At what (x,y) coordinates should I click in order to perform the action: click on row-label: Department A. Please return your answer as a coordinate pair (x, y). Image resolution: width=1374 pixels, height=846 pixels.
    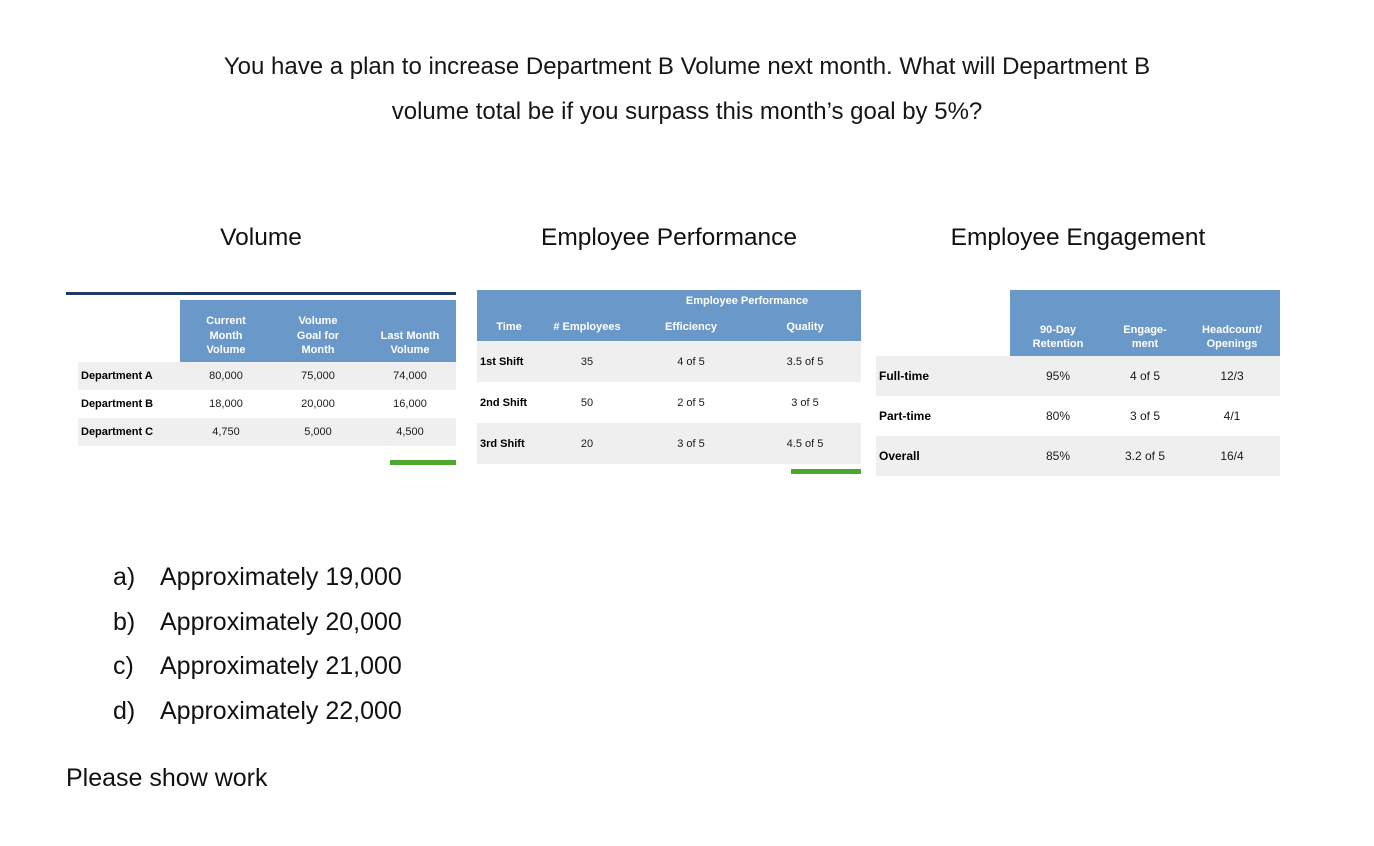
    Looking at the image, I should click on (129, 376).